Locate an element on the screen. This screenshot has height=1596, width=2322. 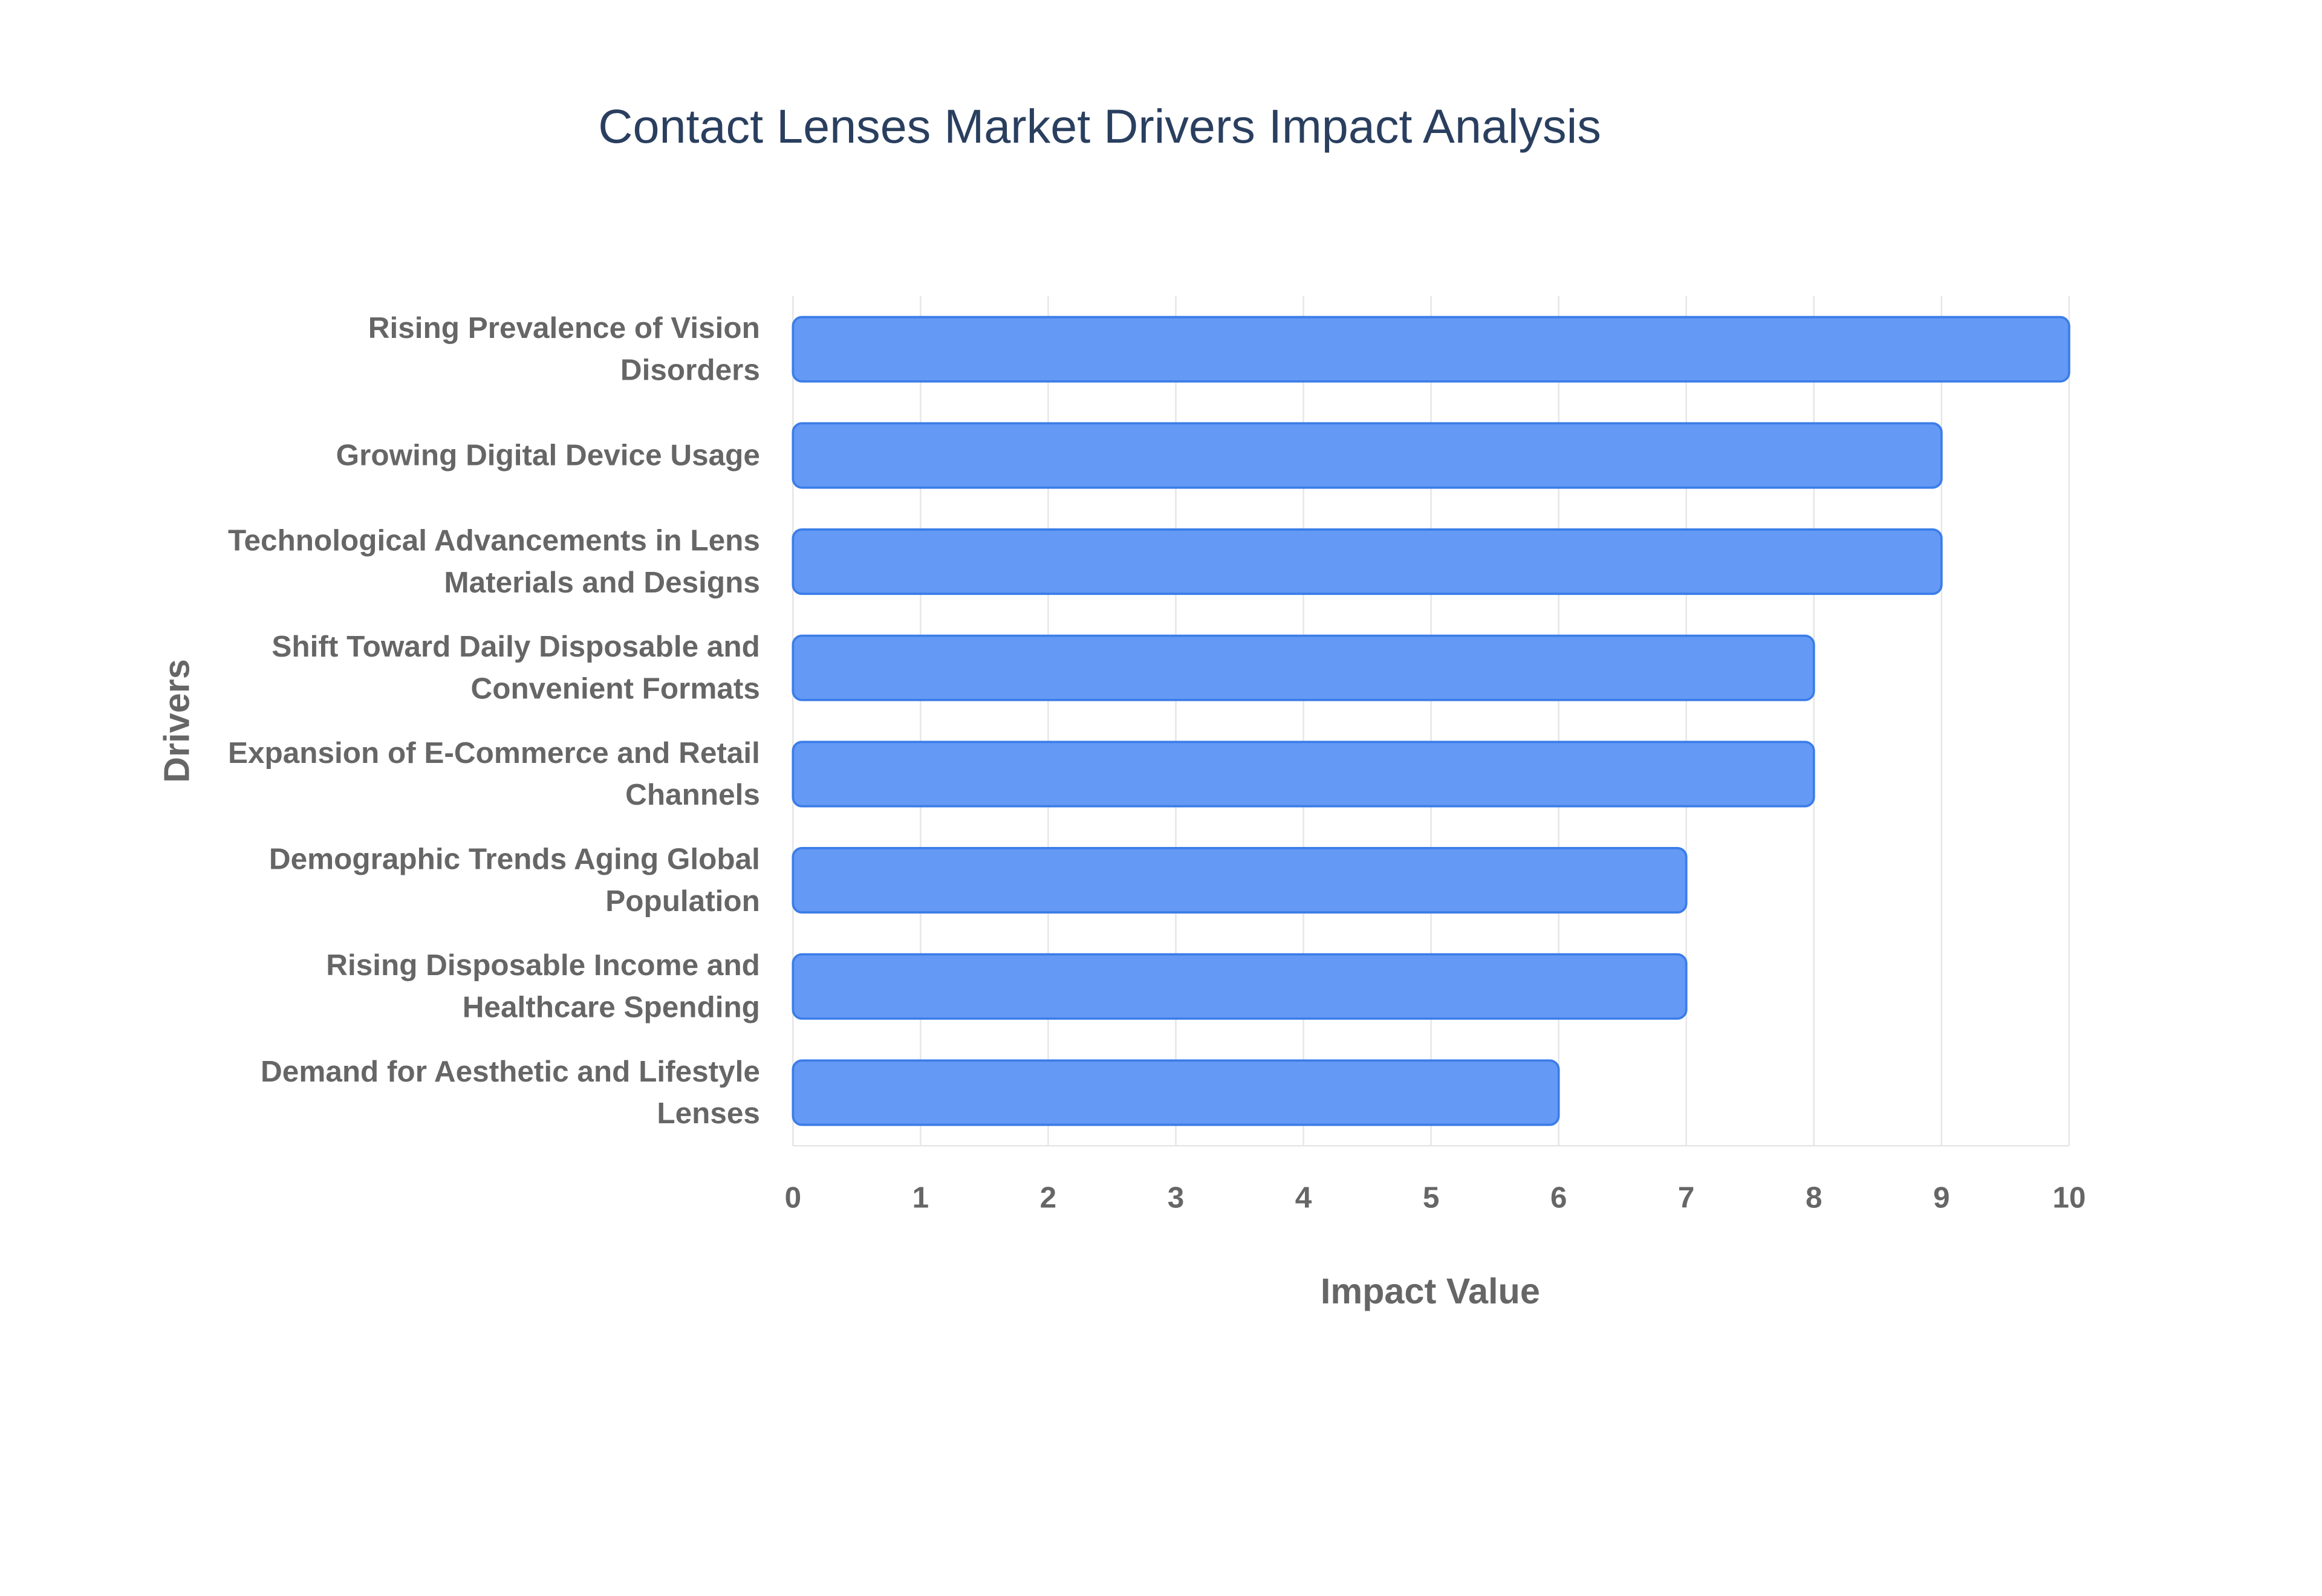
x-tick-label: 10 is located at coordinates (2069, 1197).